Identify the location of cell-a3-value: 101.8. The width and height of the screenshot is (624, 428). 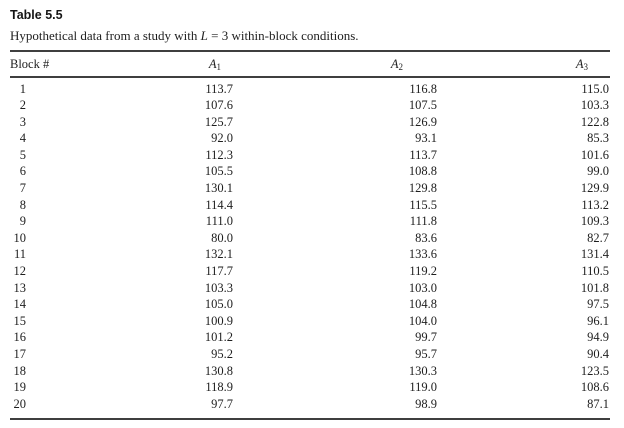
(594, 287).